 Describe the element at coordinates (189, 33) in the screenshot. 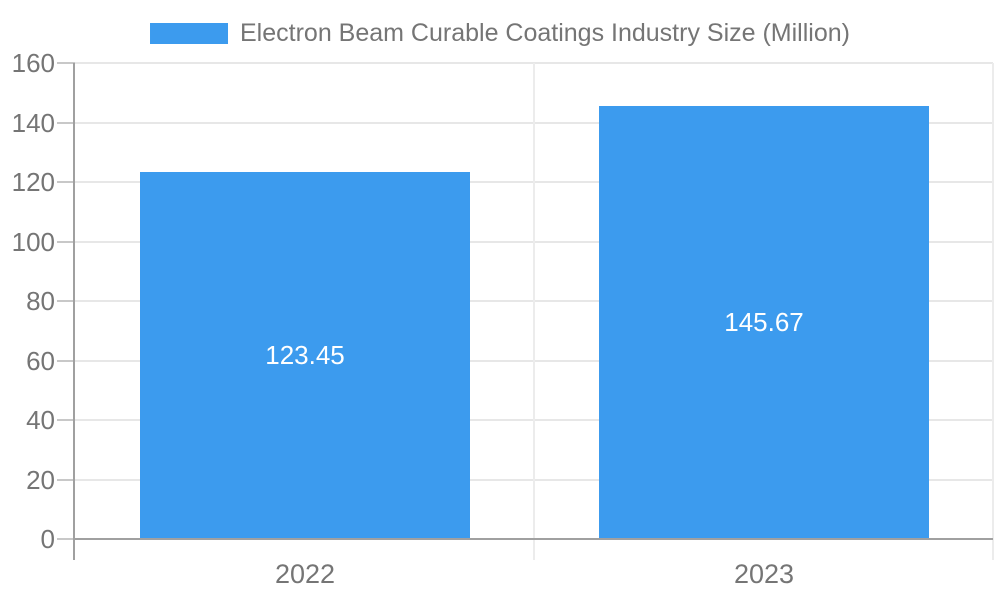

I see `legend-swatch` at that location.